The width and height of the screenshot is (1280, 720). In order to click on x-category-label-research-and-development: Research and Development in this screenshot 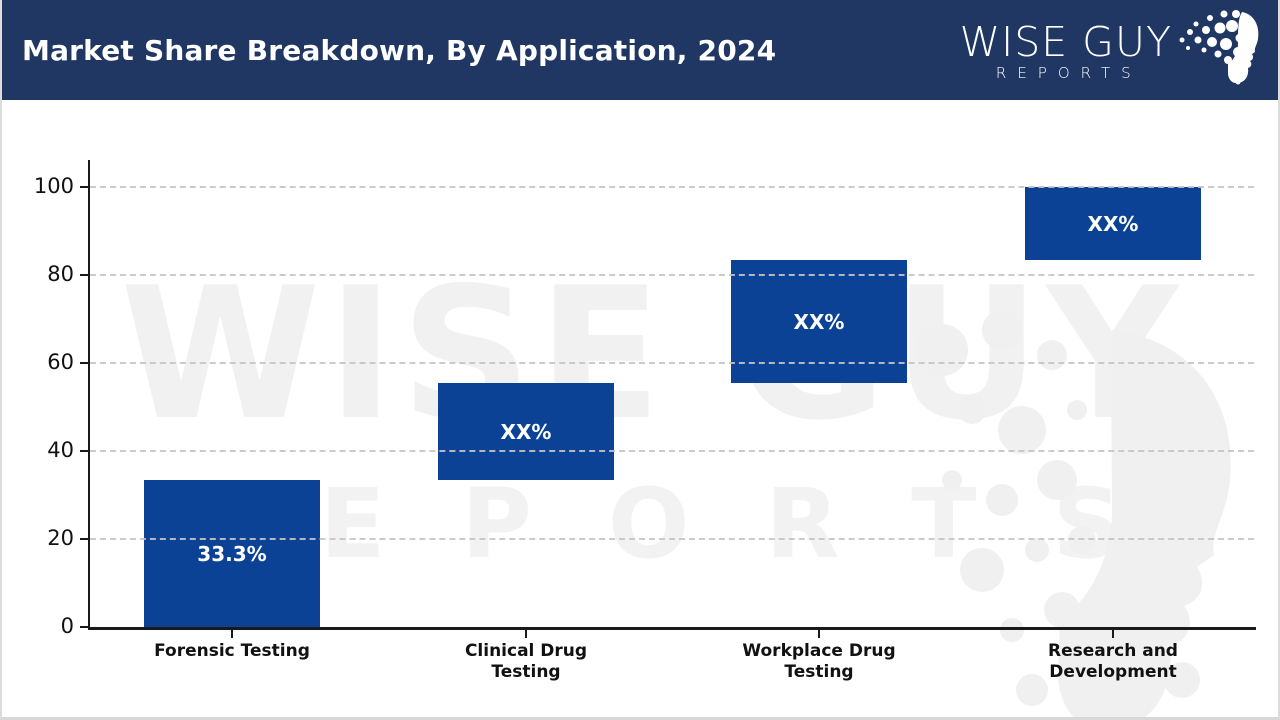, I will do `click(1113, 661)`.